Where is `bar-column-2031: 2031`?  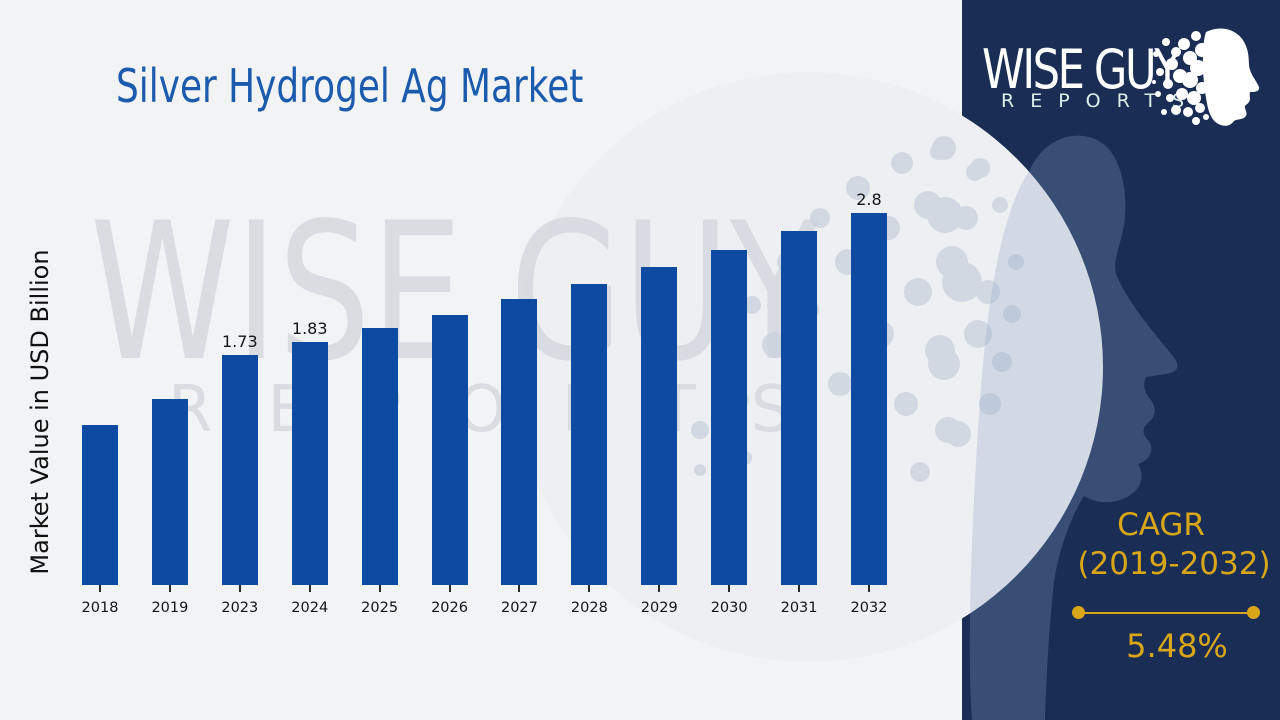 bar-column-2031: 2031 is located at coordinates (799, 380).